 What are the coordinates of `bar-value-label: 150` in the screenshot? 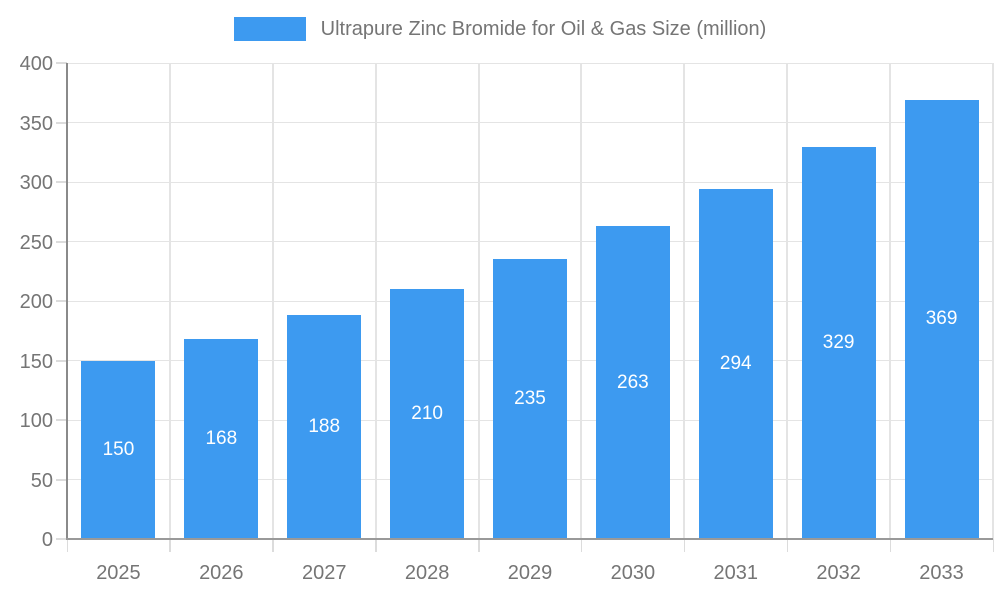 It's located at (118, 449).